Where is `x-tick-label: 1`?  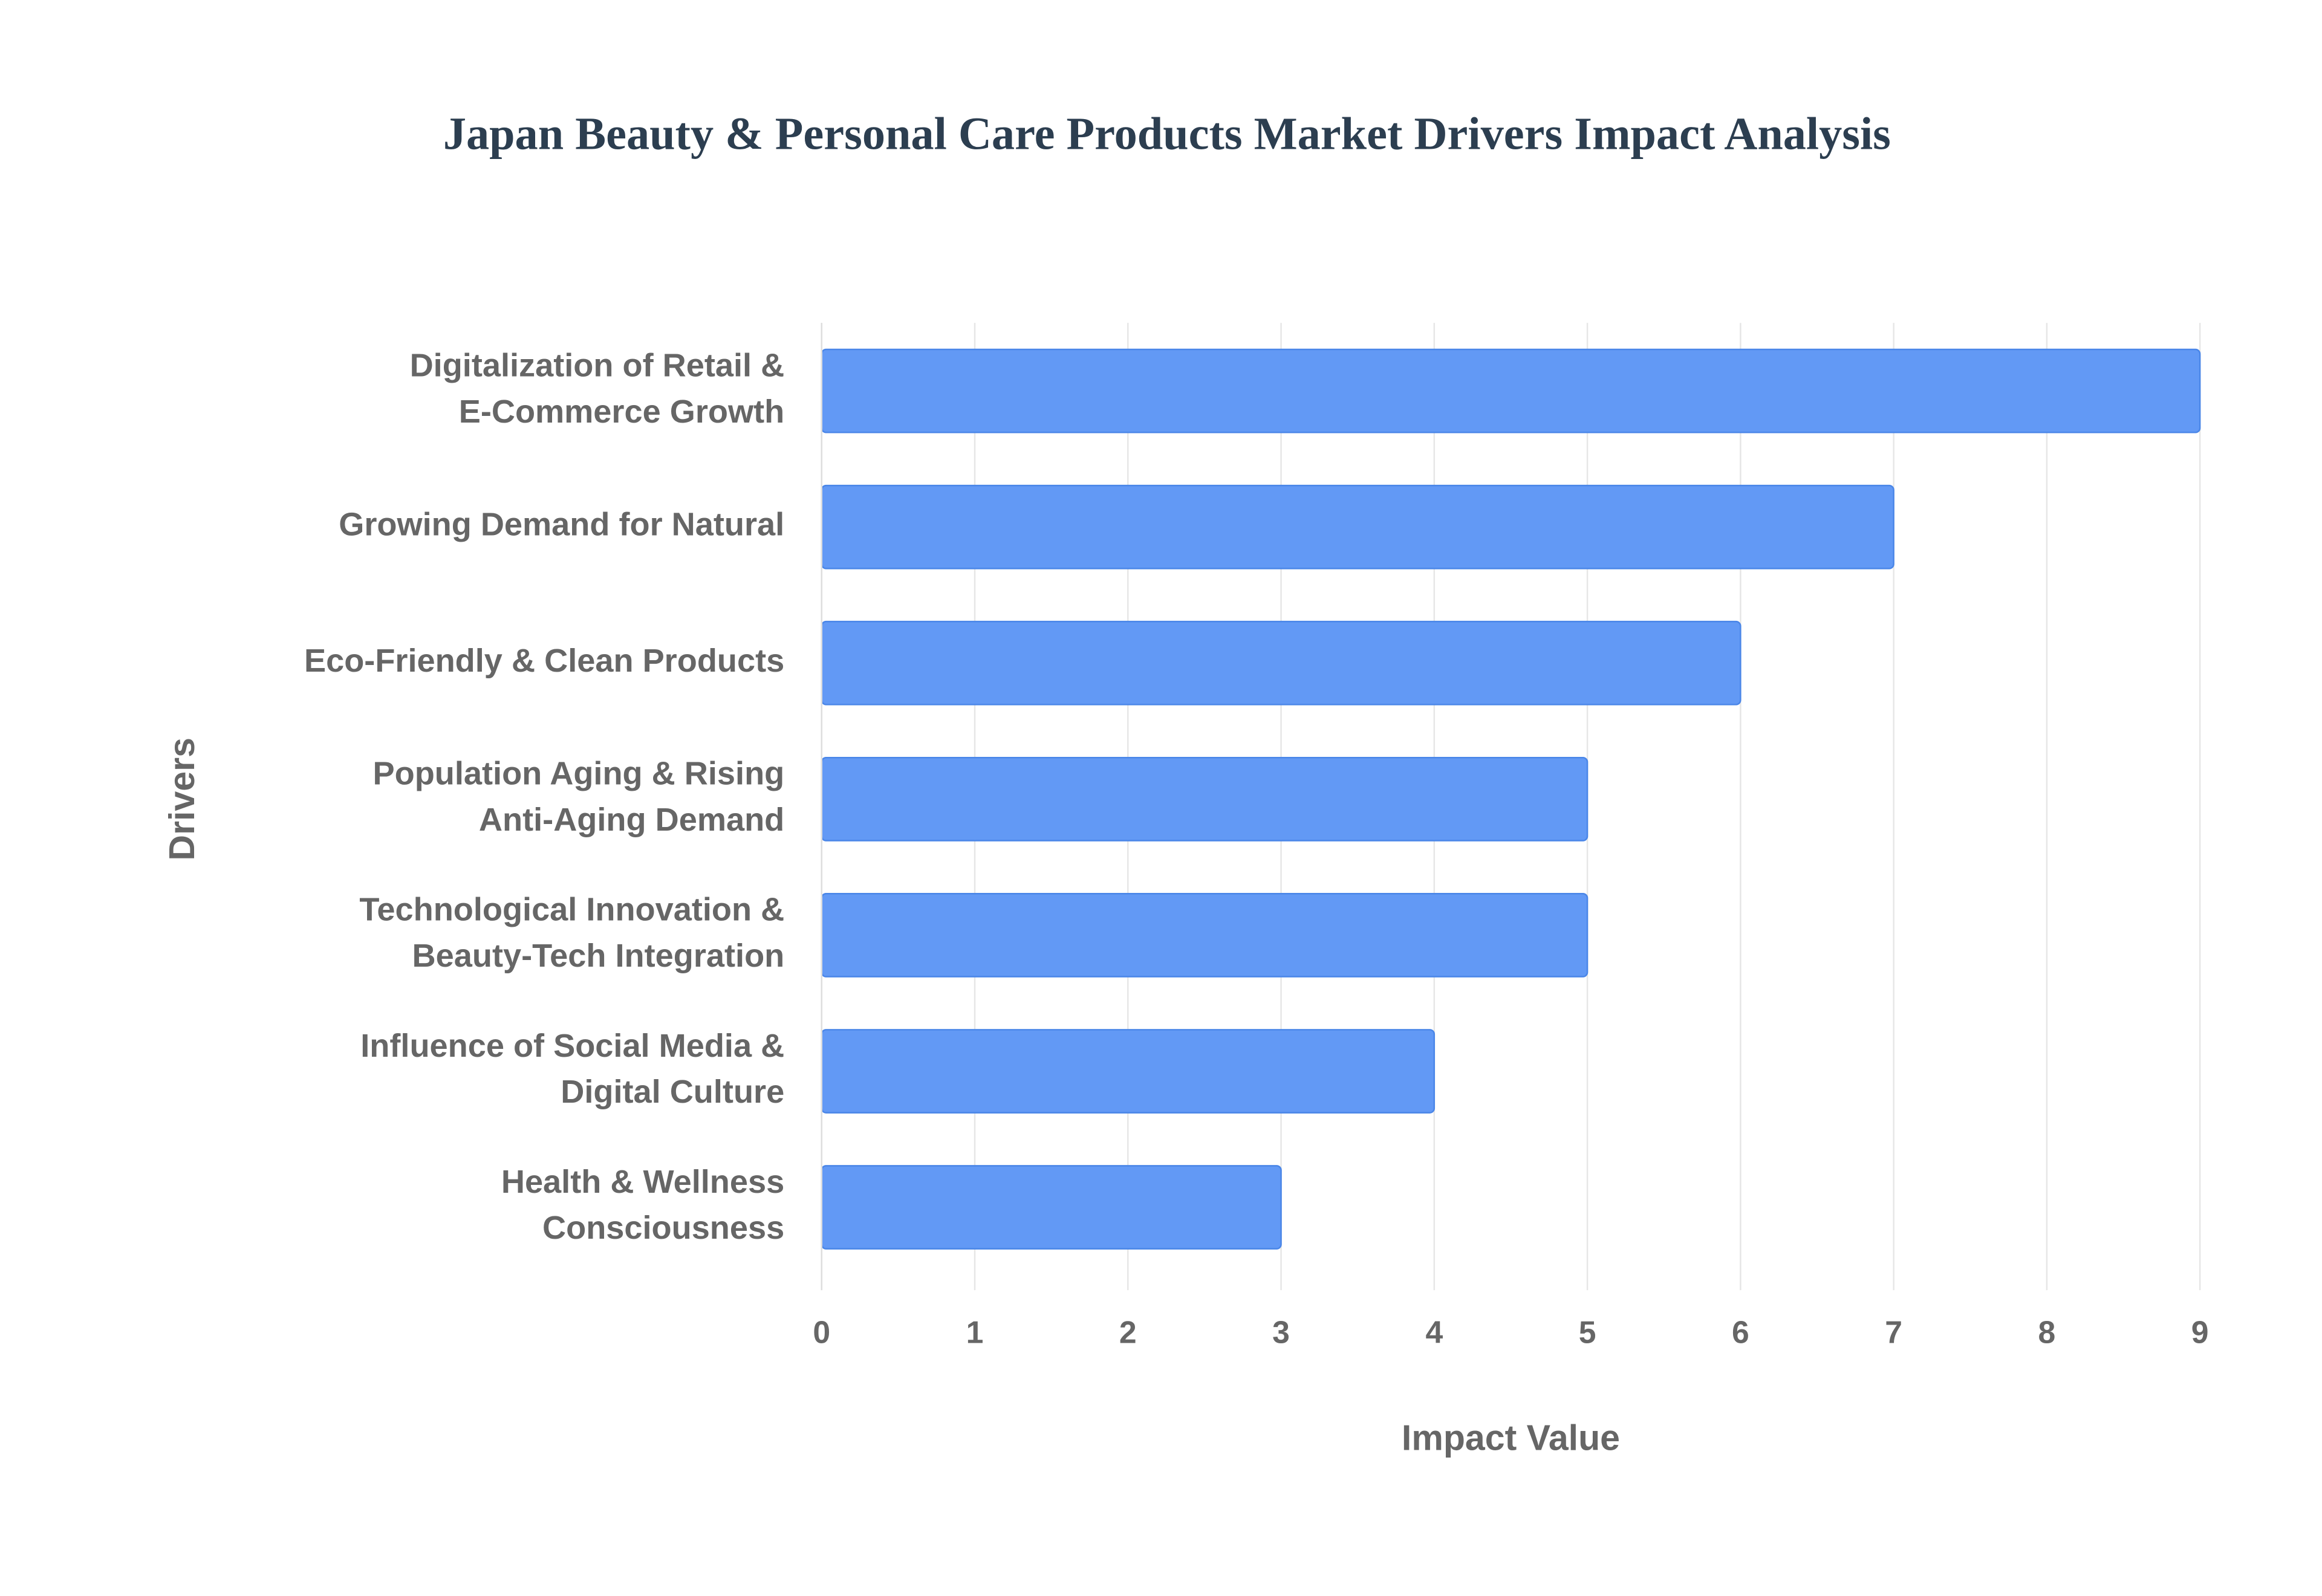 x-tick-label: 1 is located at coordinates (975, 1332).